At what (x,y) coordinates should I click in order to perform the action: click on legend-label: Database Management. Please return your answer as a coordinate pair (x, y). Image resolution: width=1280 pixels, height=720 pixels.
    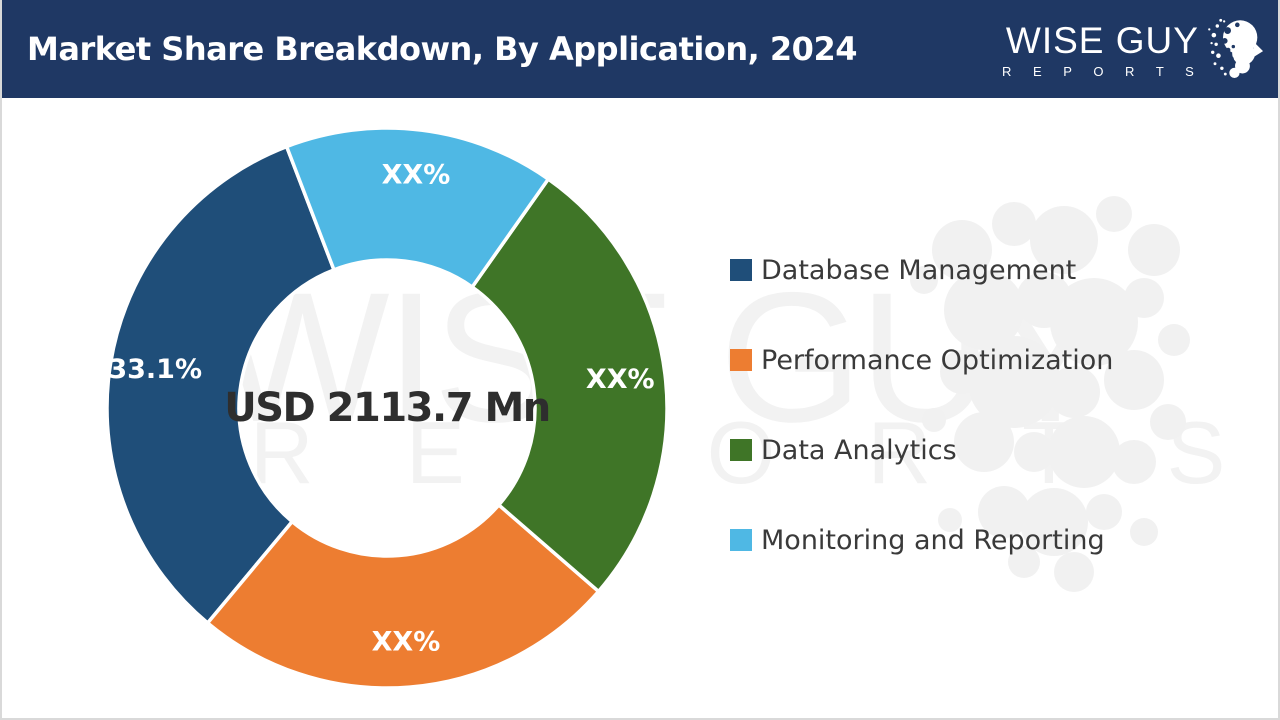
    Looking at the image, I should click on (919, 270).